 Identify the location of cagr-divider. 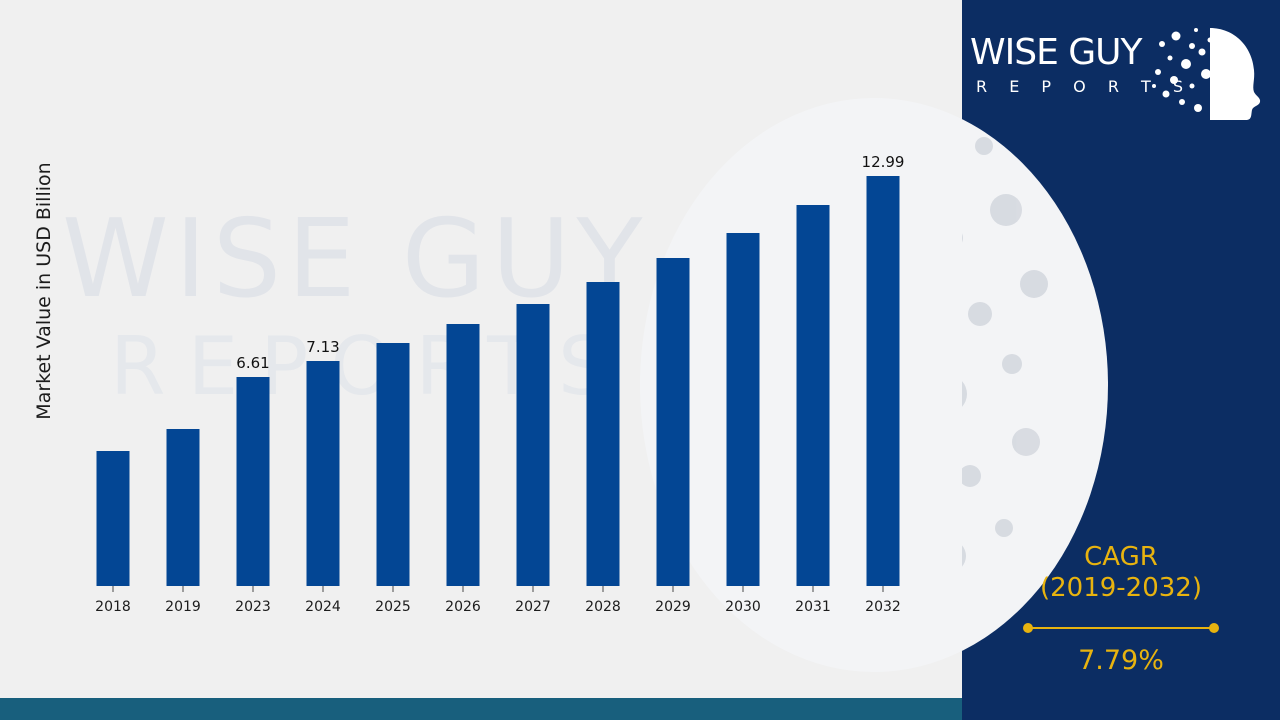
(1121, 628).